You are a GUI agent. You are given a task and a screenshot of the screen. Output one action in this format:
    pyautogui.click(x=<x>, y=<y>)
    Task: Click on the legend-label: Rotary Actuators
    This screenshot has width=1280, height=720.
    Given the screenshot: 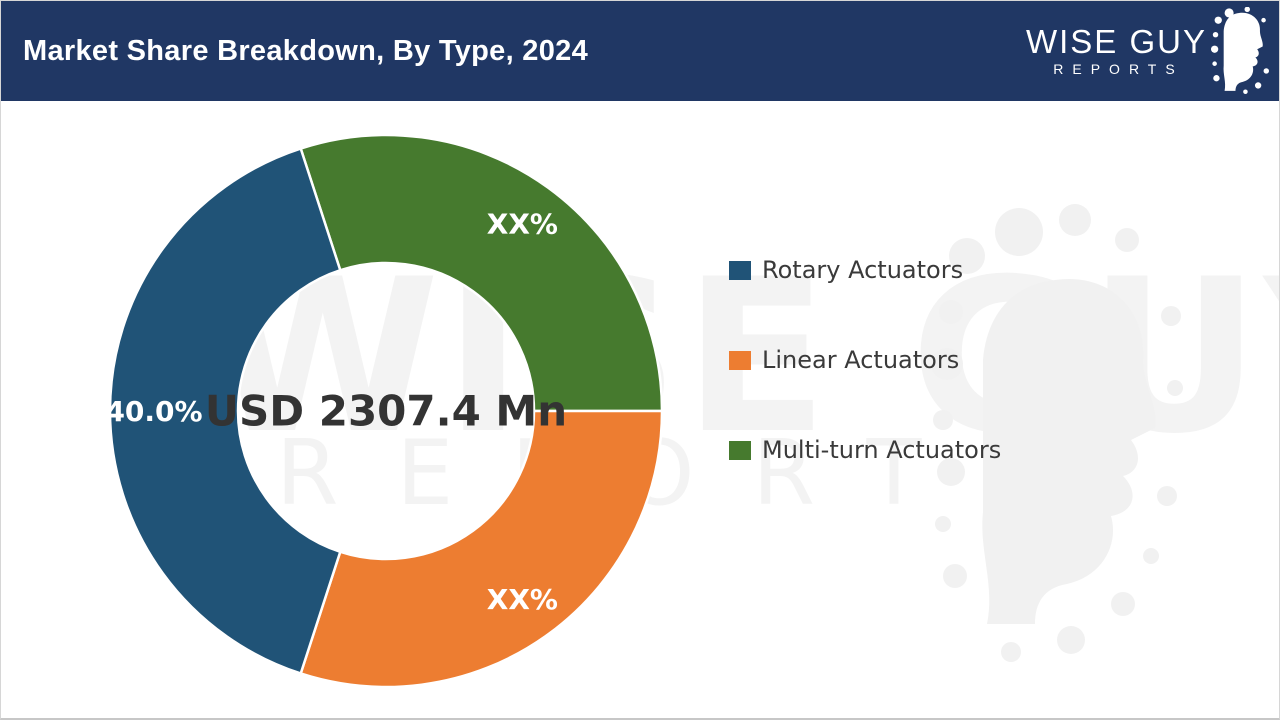 What is the action you would take?
    pyautogui.click(x=863, y=270)
    